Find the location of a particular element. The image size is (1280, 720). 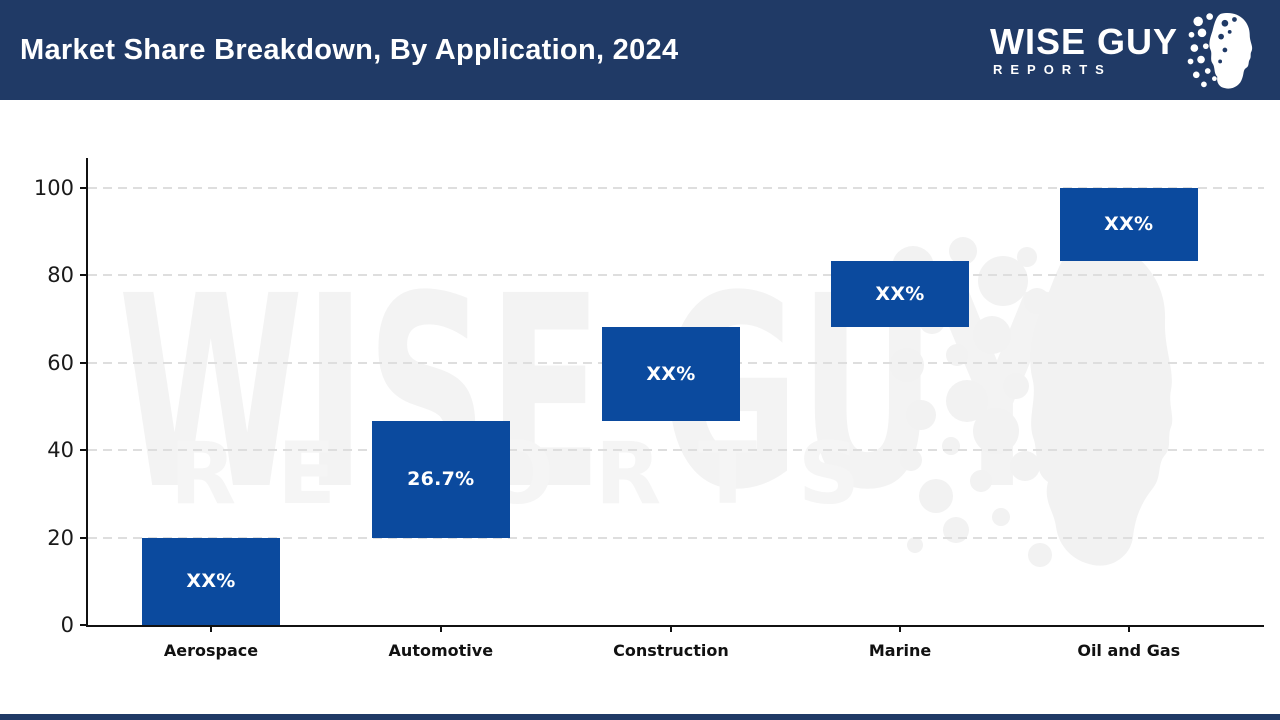

y-tick-label-100: 100 is located at coordinates (53, 187).